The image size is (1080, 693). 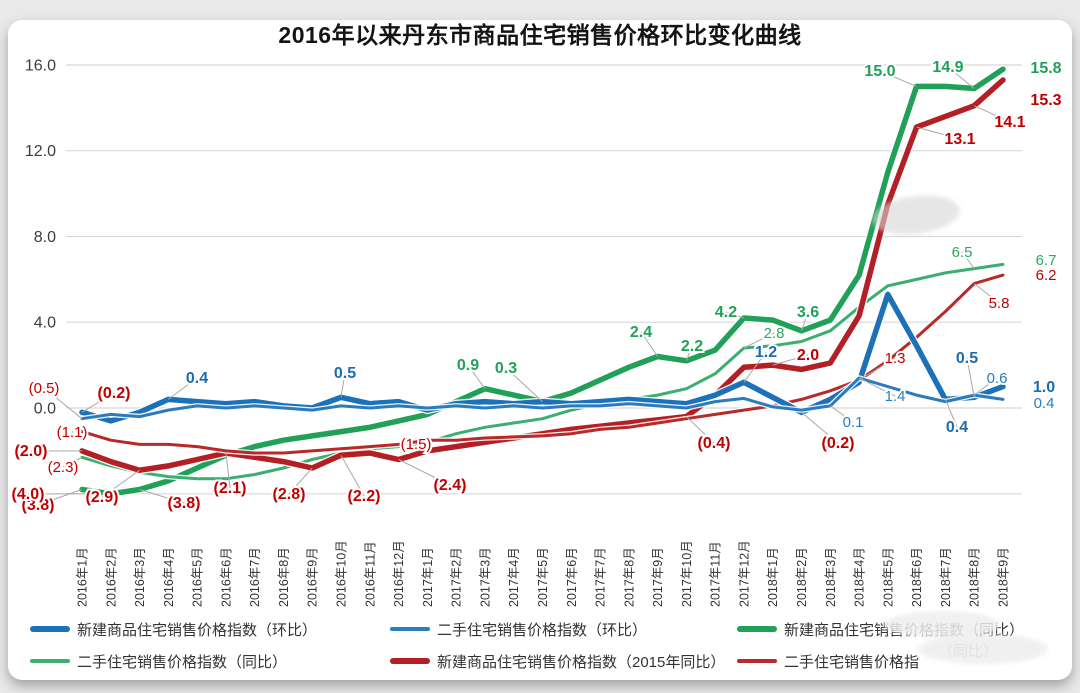 I want to click on svg-text: 2016年12月, so click(x=399, y=573).